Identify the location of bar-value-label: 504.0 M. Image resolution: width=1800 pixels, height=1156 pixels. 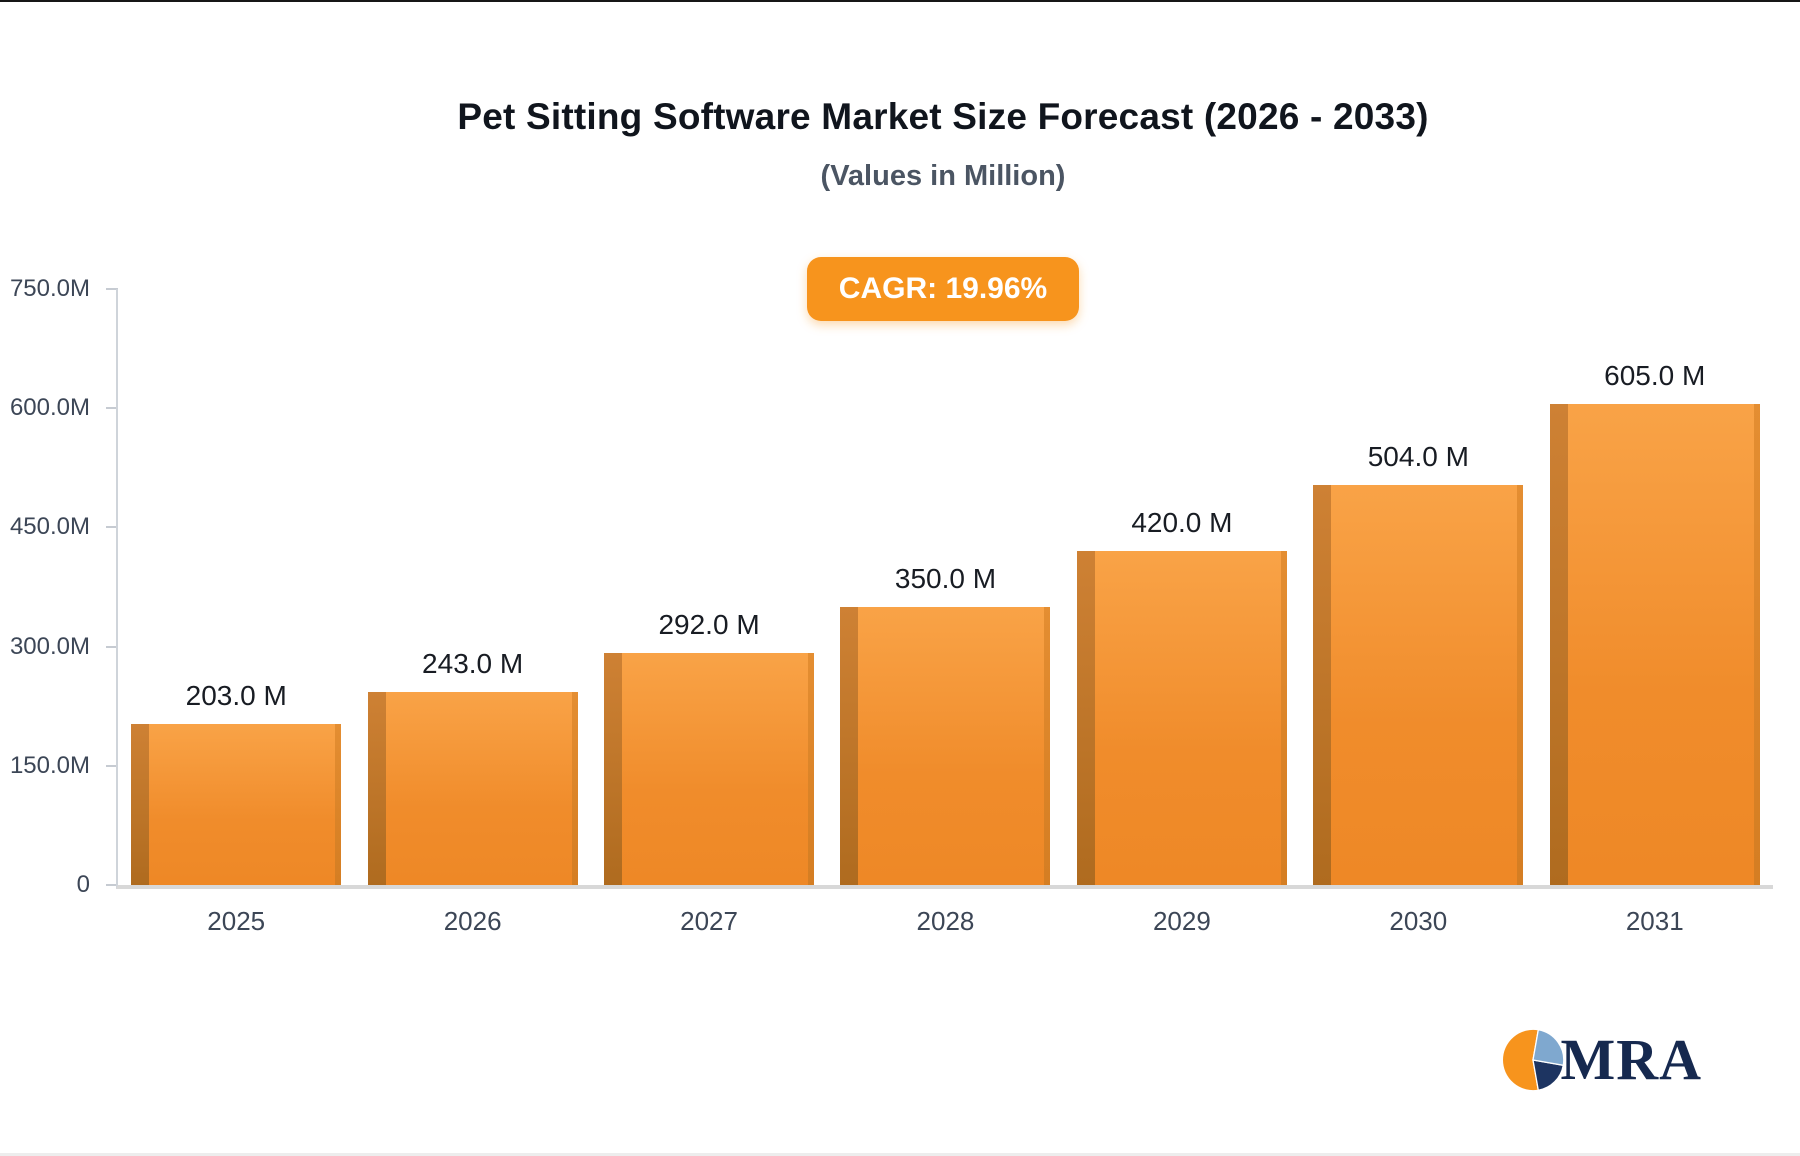
(1418, 456).